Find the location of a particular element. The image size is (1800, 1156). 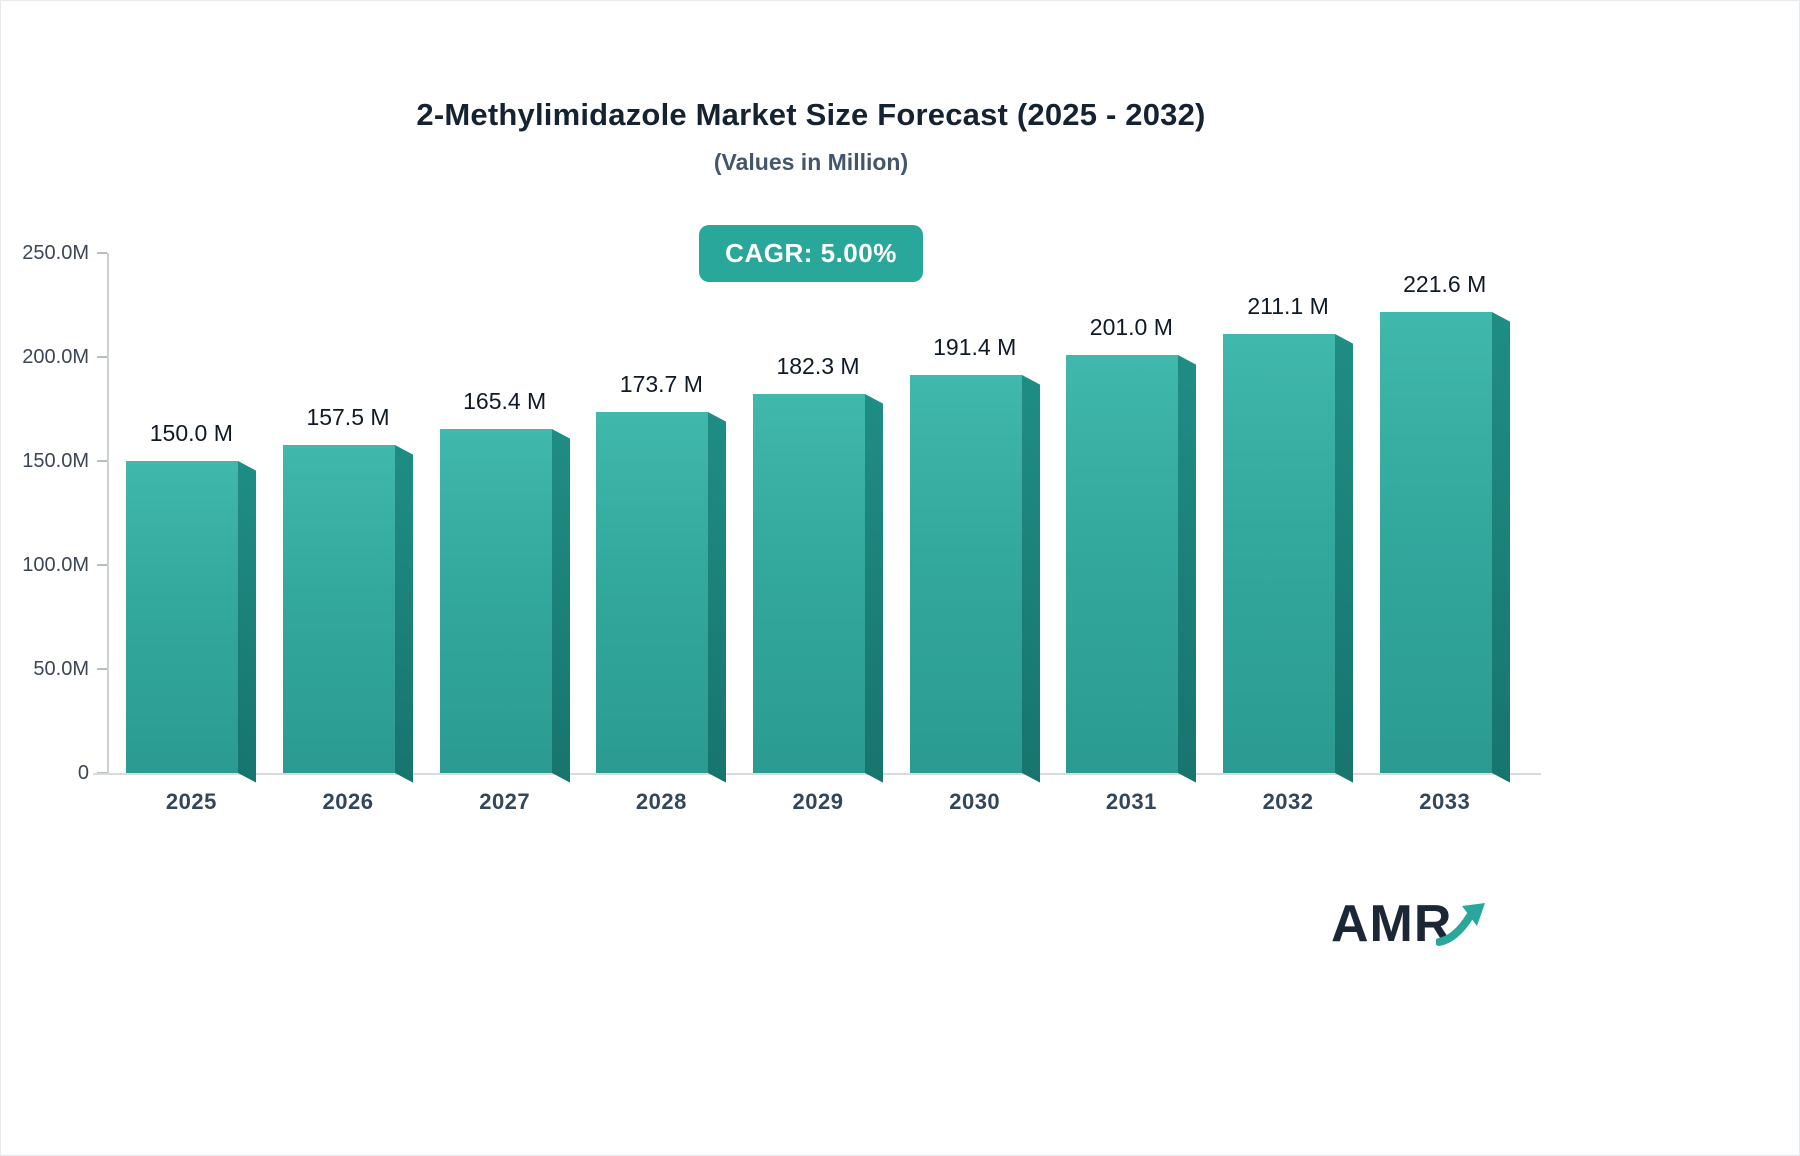

x-axis-label-2033: 2033 is located at coordinates (1445, 801).